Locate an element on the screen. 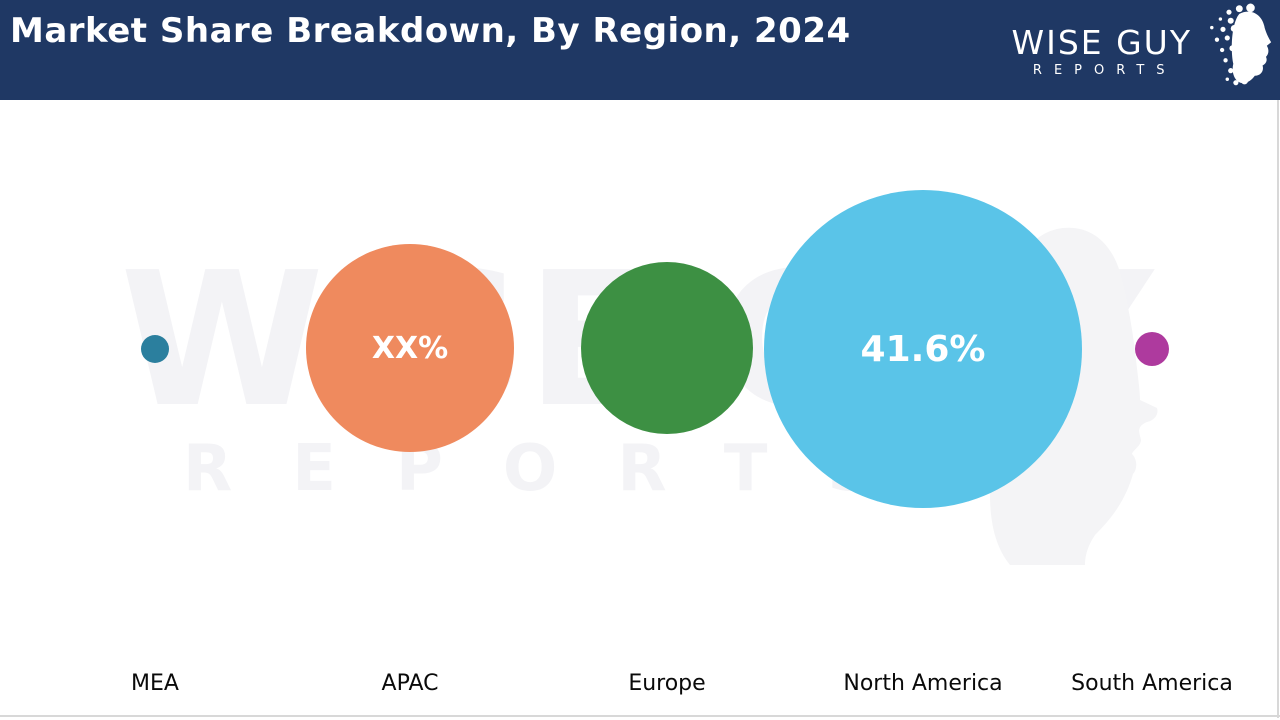  bubble-value-label-north-america: 41.6% is located at coordinates (923, 349).